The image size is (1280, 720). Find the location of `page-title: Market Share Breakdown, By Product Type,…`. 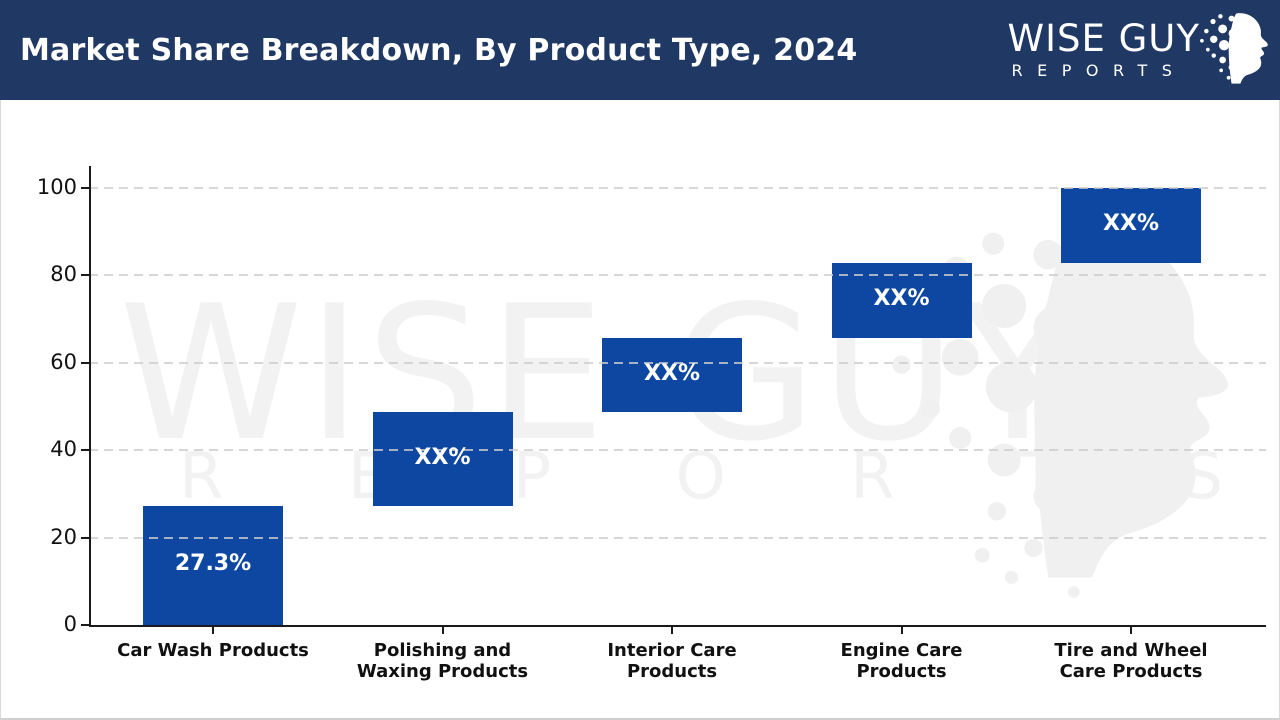

page-title: Market Share Breakdown, By Product Type,… is located at coordinates (439, 50).